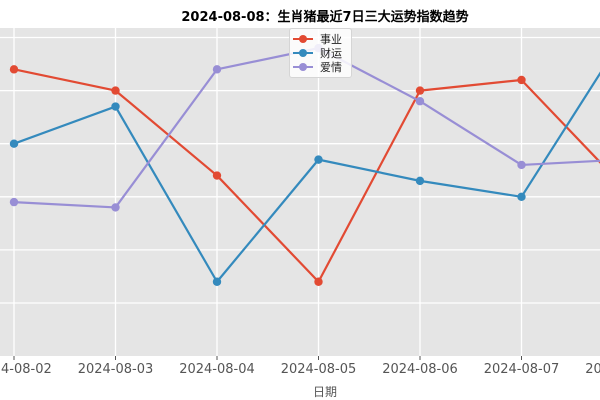 The image size is (600, 400). What do you see at coordinates (331, 53) in the screenshot?
I see `legend-label: 财运` at bounding box center [331, 53].